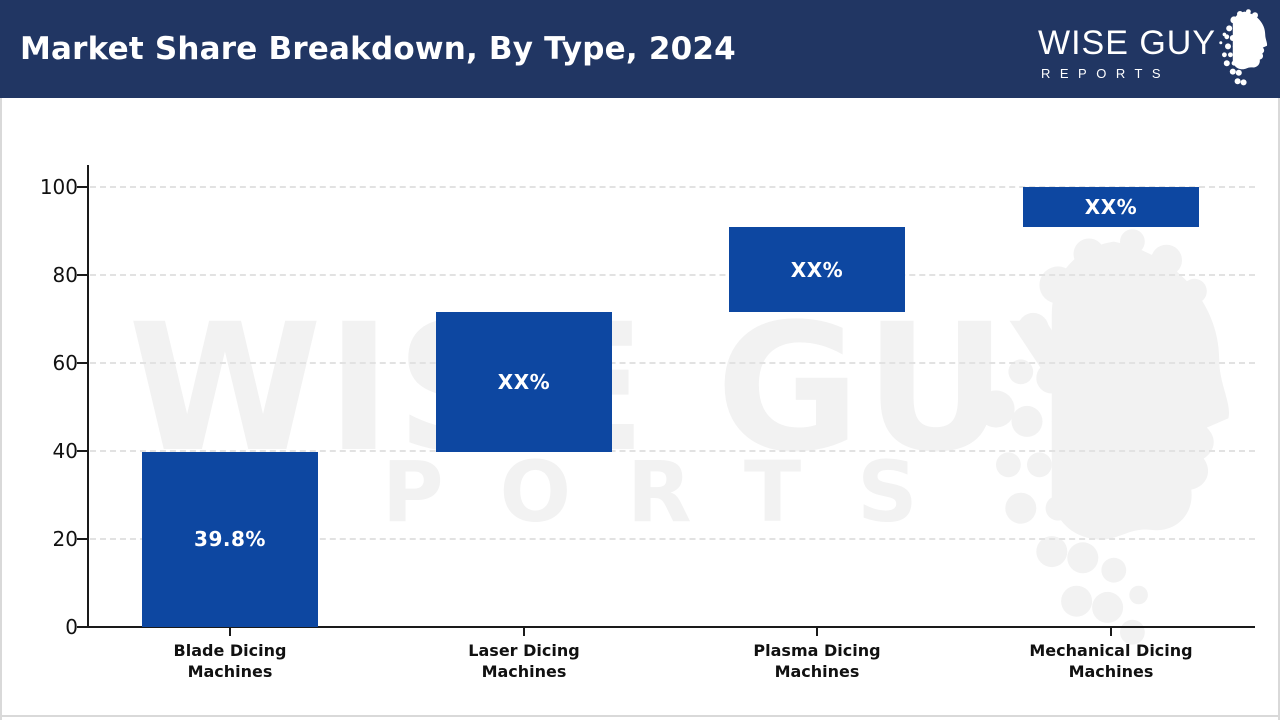 The width and height of the screenshot is (1280, 720). I want to click on x-category-label: Blade Dicing Machines, so click(230, 661).